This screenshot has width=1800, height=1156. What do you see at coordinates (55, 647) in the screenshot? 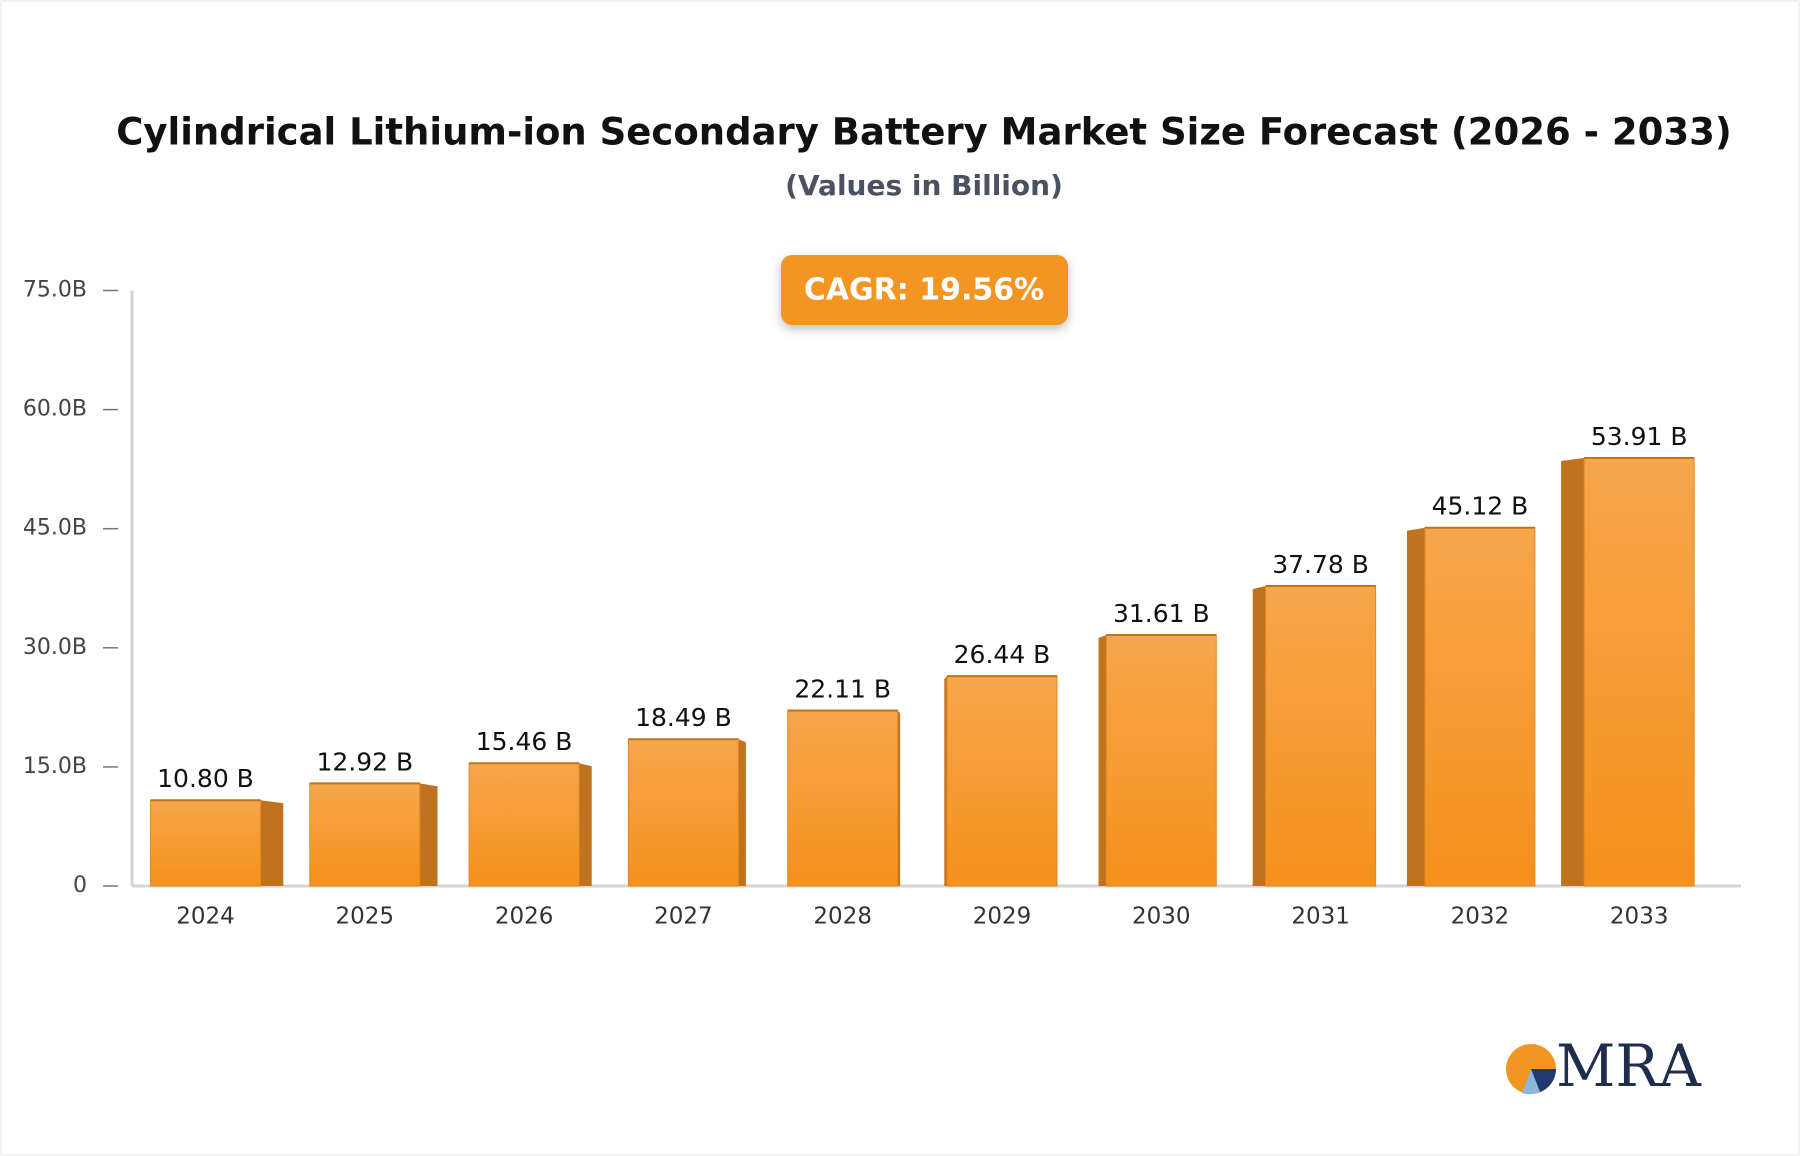
I see `y-tick-label: 30.0B` at bounding box center [55, 647].